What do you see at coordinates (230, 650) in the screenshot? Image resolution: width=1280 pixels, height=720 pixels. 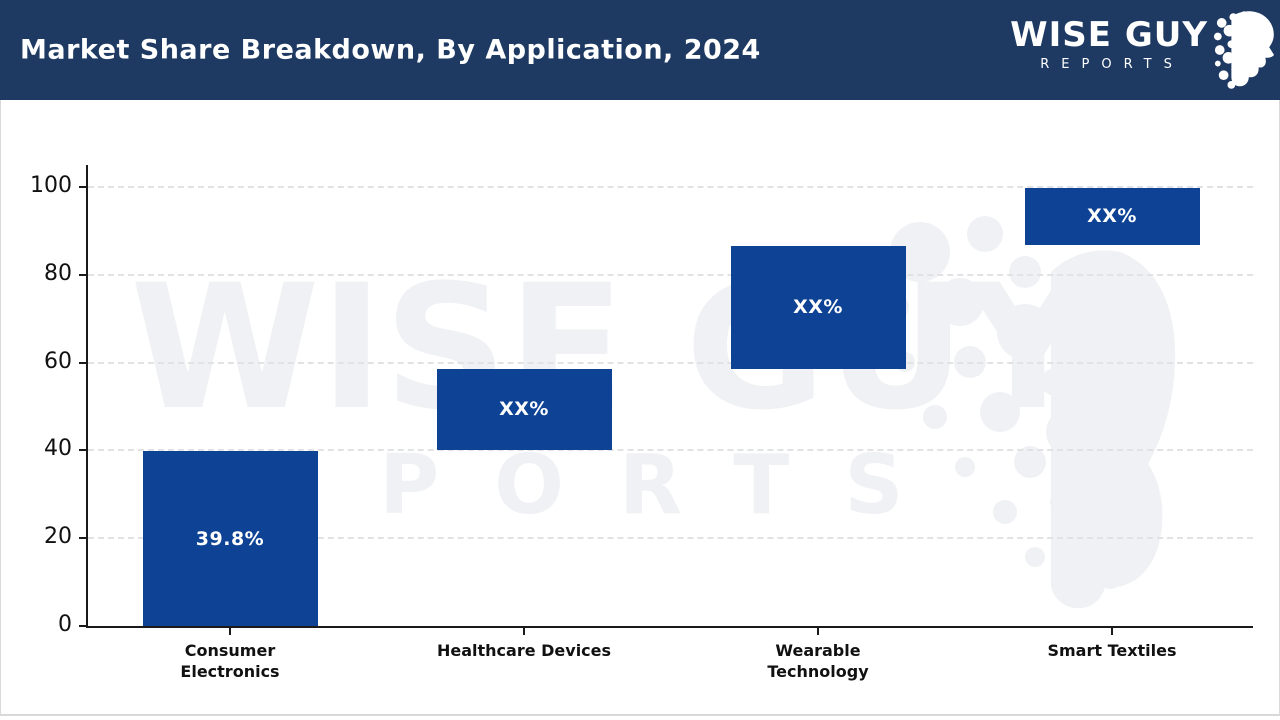 I see `category-label-line: Consumer` at bounding box center [230, 650].